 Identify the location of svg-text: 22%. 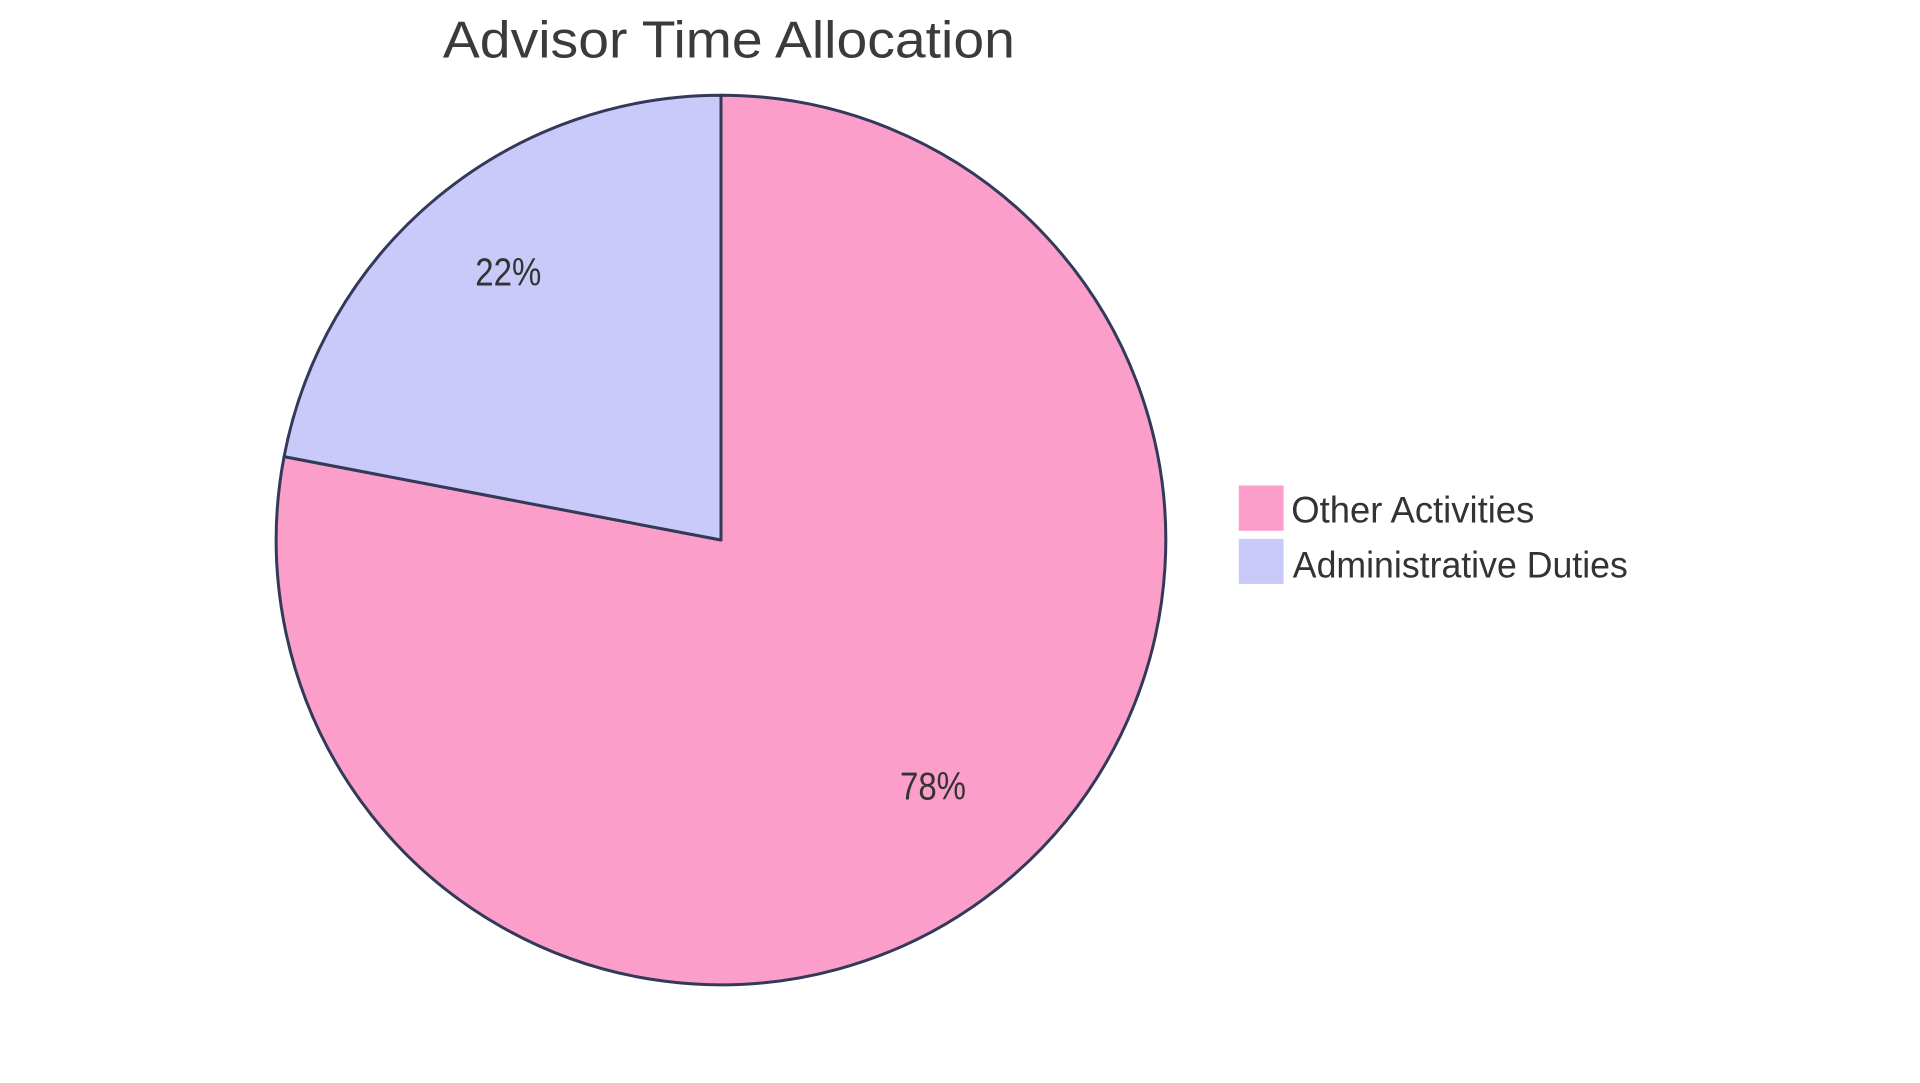
(508, 273).